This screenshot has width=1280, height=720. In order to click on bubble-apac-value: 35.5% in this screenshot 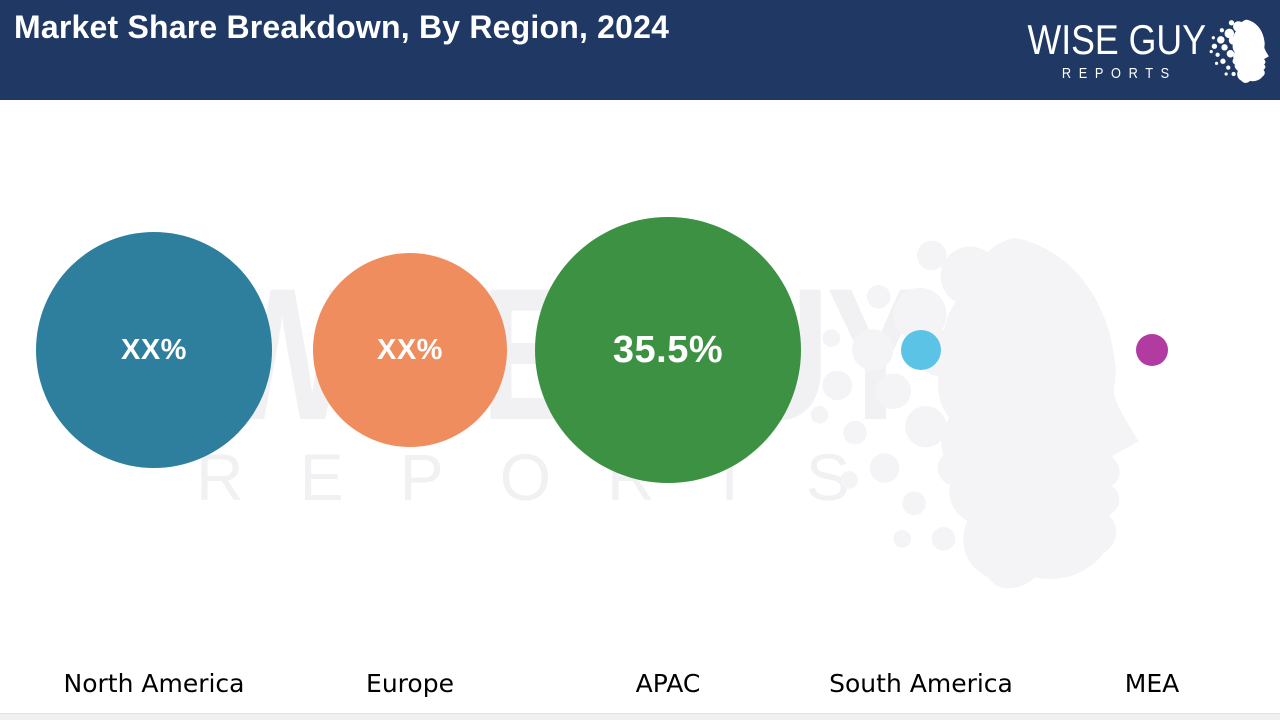, I will do `click(668, 349)`.